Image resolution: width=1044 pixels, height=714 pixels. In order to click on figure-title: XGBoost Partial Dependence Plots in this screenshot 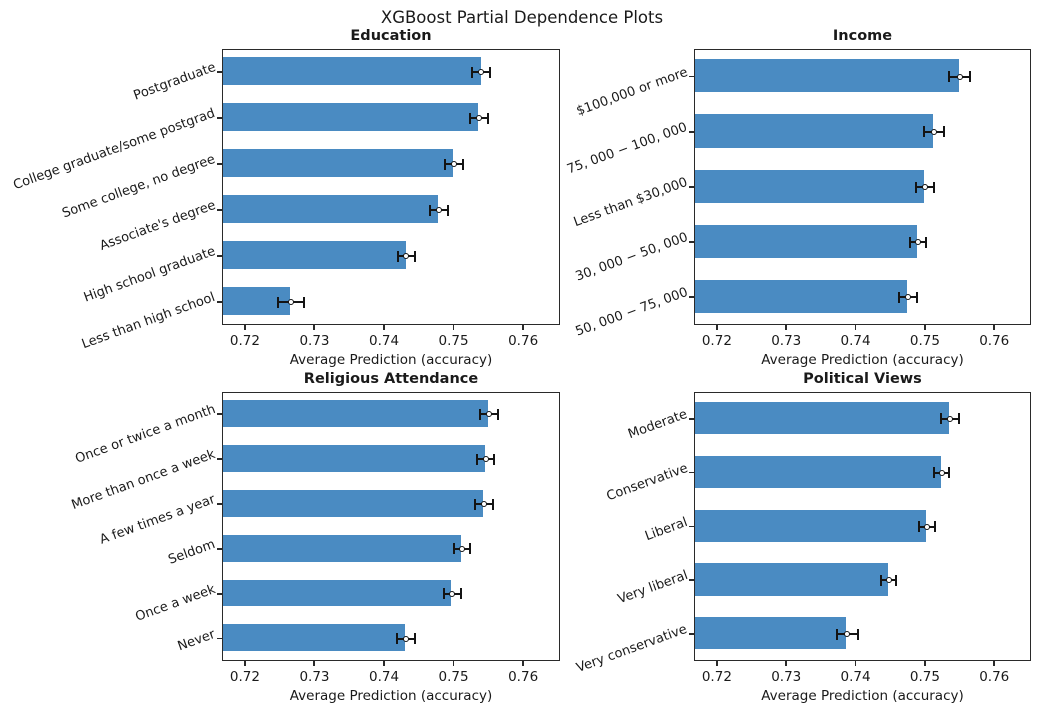, I will do `click(522, 17)`.